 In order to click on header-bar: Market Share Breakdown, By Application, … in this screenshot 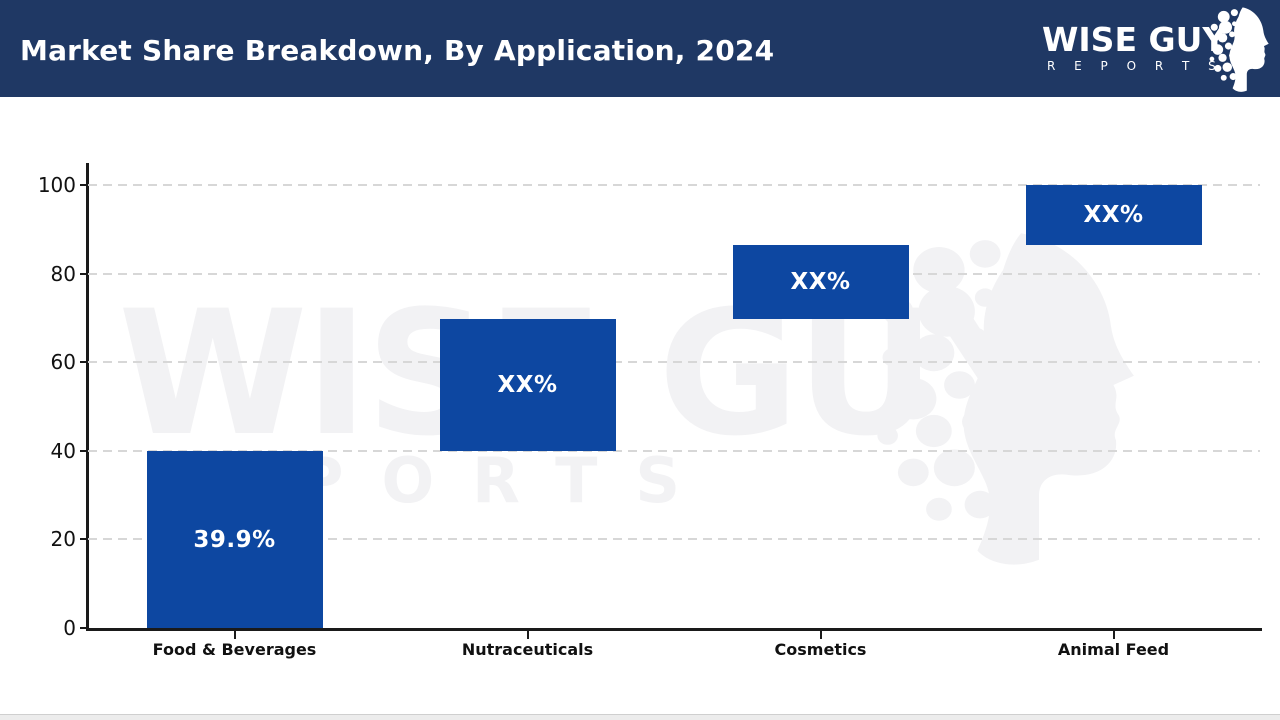, I will do `click(640, 48)`.